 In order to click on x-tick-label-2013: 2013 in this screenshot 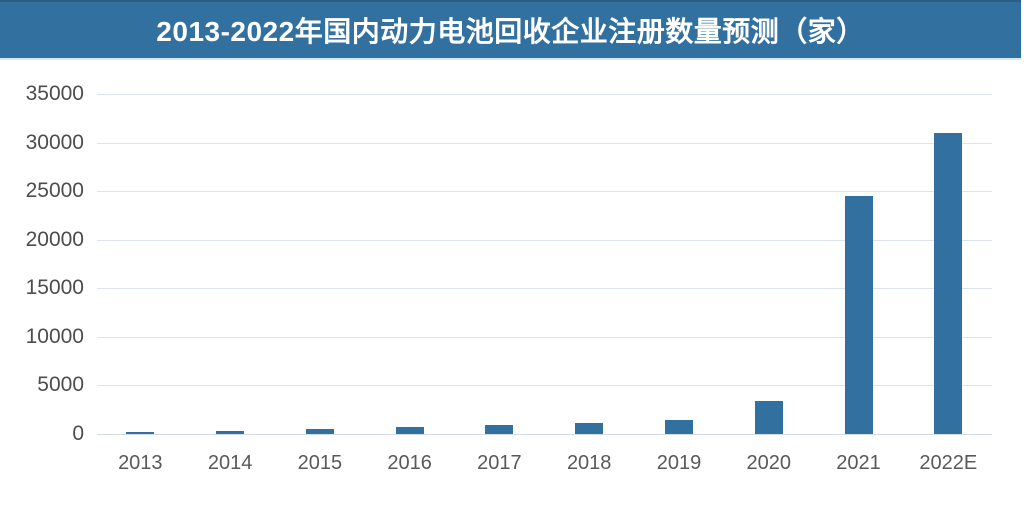, I will do `click(140, 463)`.